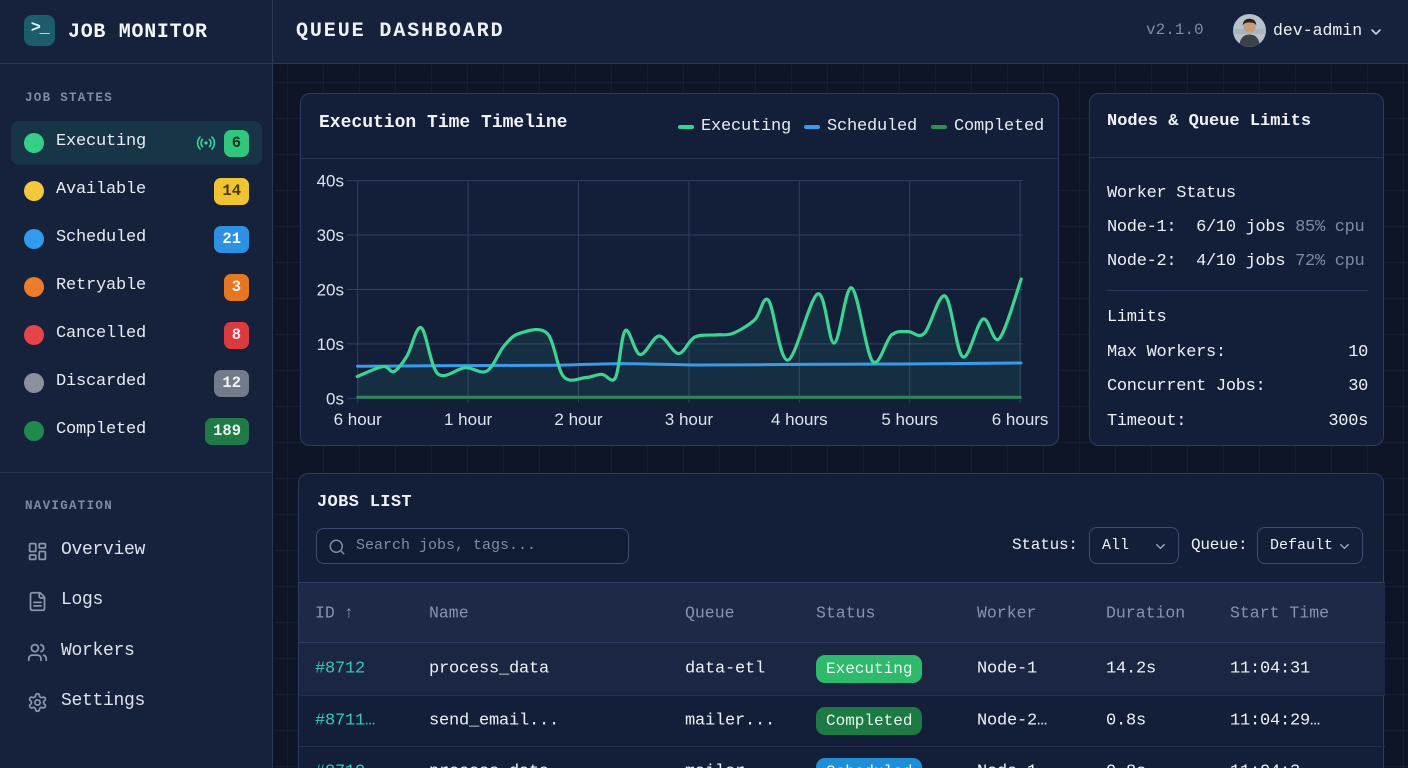 The height and width of the screenshot is (768, 1408). Describe the element at coordinates (909, 419) in the screenshot. I see `svg-text: 5 hours` at that location.